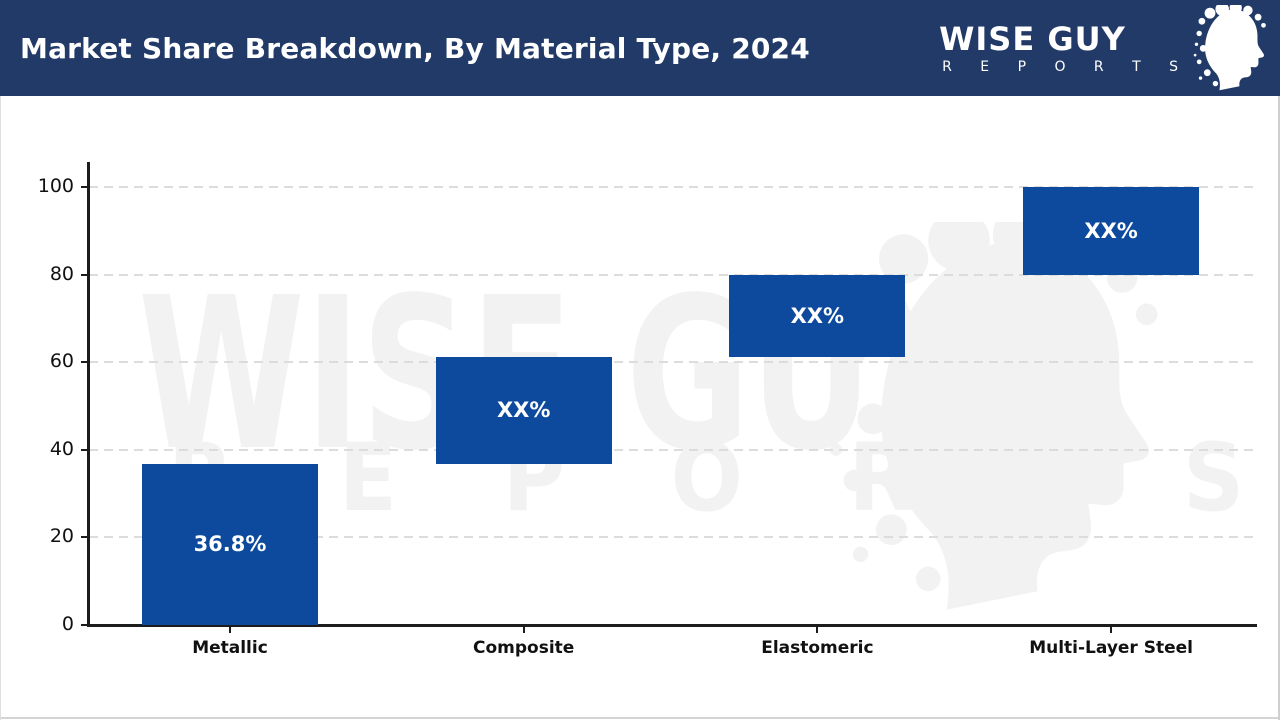  What do you see at coordinates (230, 648) in the screenshot?
I see `category-label: Metallic` at bounding box center [230, 648].